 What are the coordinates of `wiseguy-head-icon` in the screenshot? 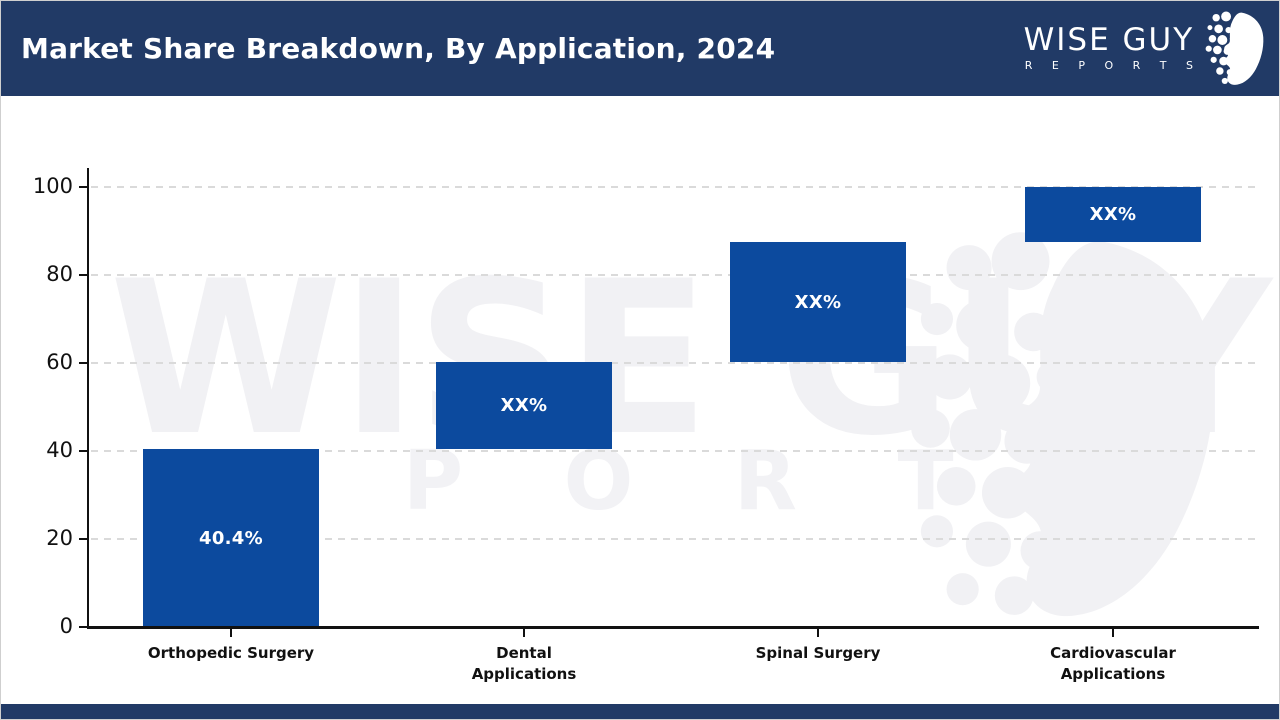 It's located at (1234, 47).